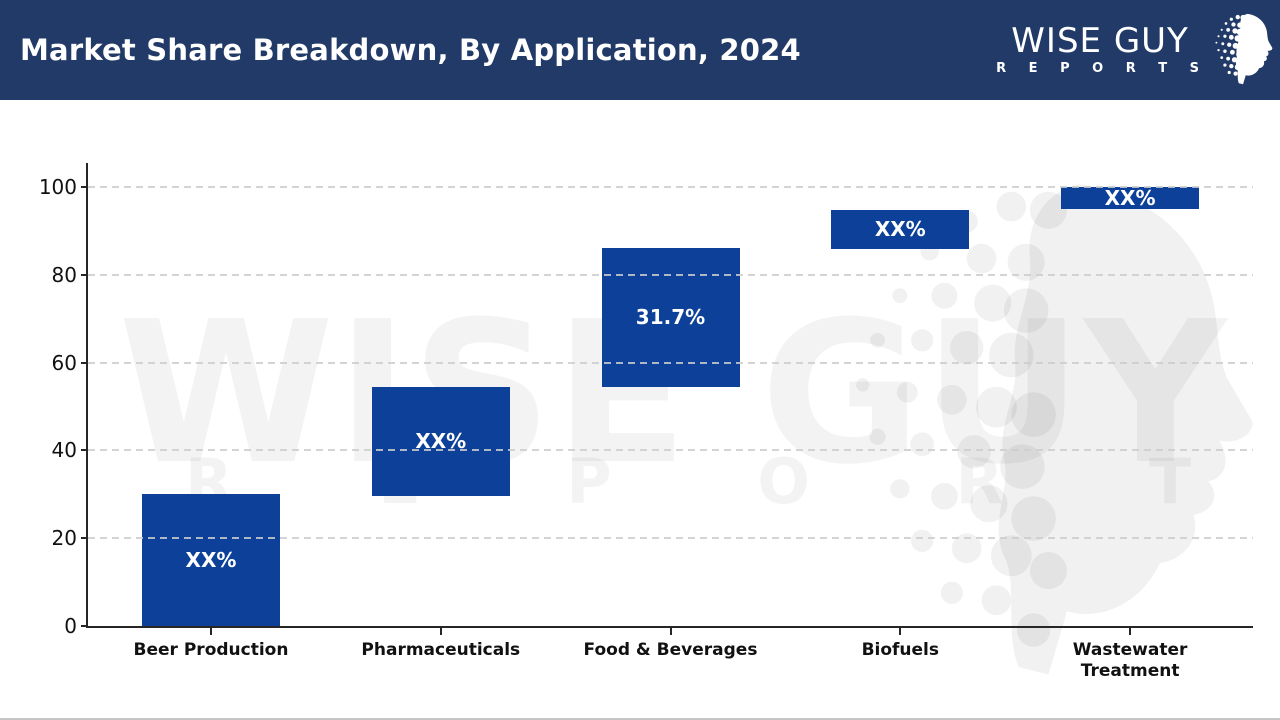 The width and height of the screenshot is (1280, 720). Describe the element at coordinates (64, 362) in the screenshot. I see `y-tick-label-60: 60` at that location.